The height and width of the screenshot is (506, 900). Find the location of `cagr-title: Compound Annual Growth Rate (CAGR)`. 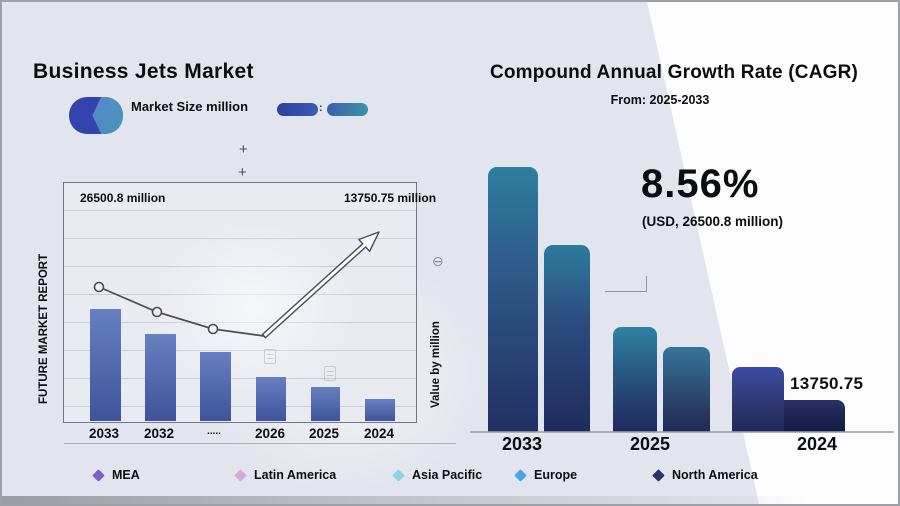

cagr-title: Compound Annual Growth Rate (CAGR) is located at coordinates (674, 72).